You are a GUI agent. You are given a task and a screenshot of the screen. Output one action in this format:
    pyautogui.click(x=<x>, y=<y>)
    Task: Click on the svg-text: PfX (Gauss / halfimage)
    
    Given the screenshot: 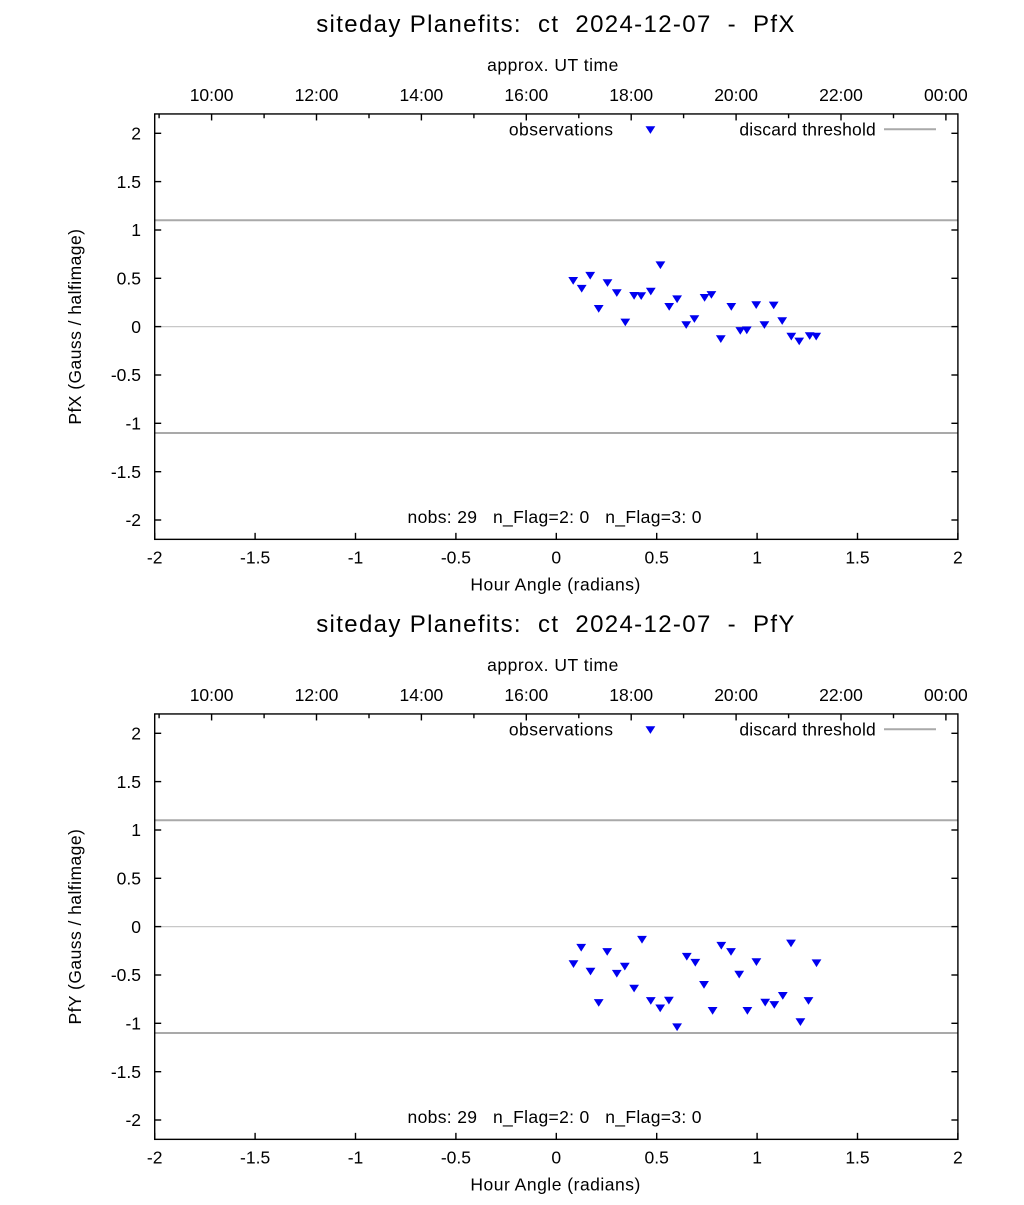 What is the action you would take?
    pyautogui.click(x=75, y=327)
    